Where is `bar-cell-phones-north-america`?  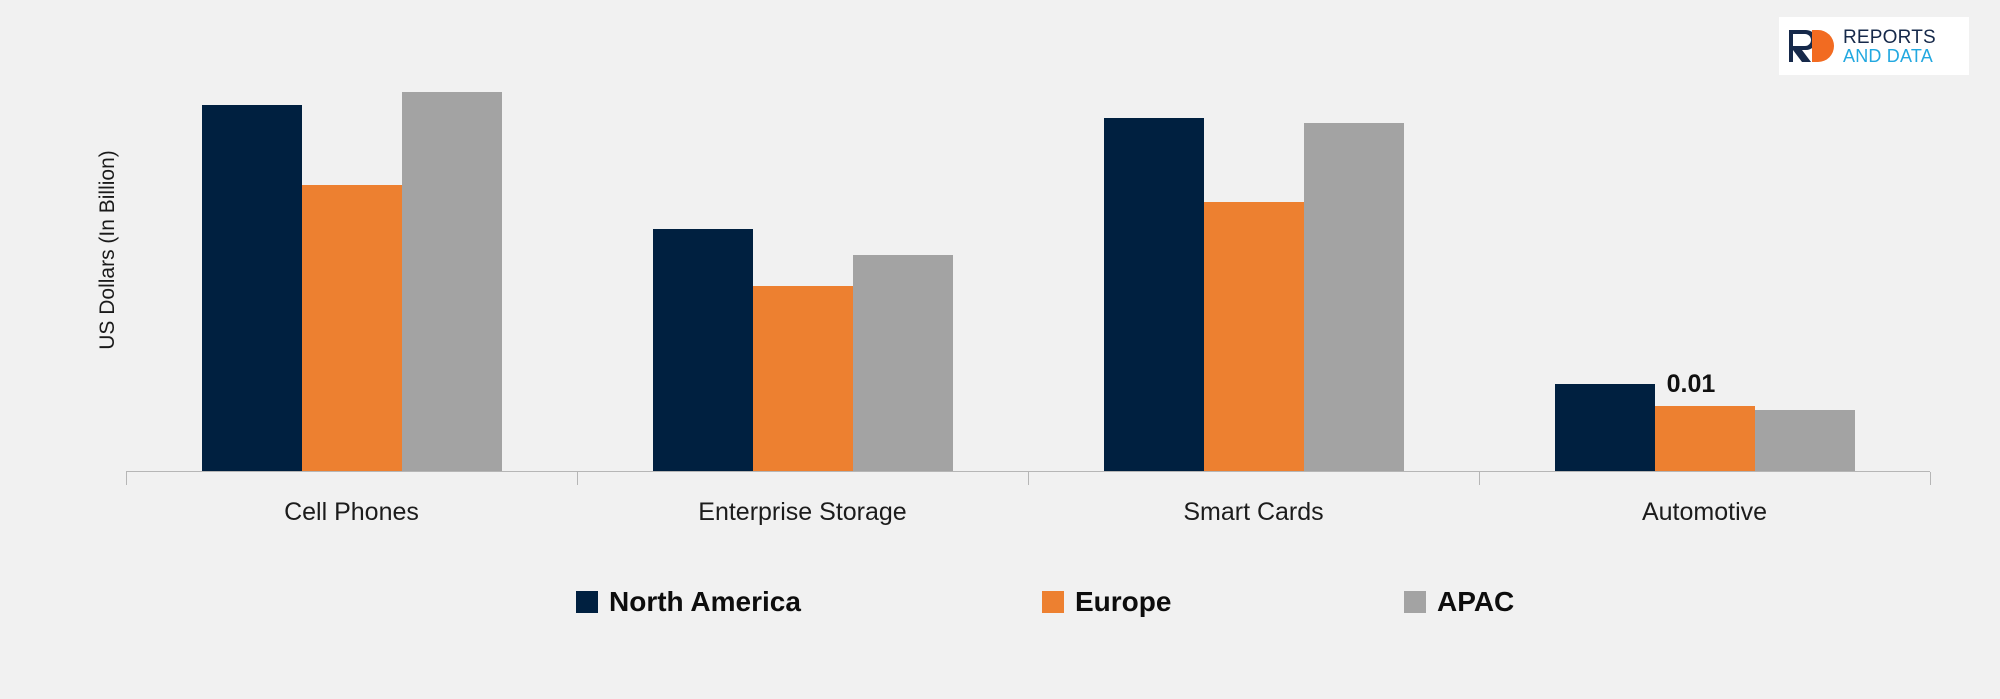
bar-cell-phones-north-america is located at coordinates (251, 288).